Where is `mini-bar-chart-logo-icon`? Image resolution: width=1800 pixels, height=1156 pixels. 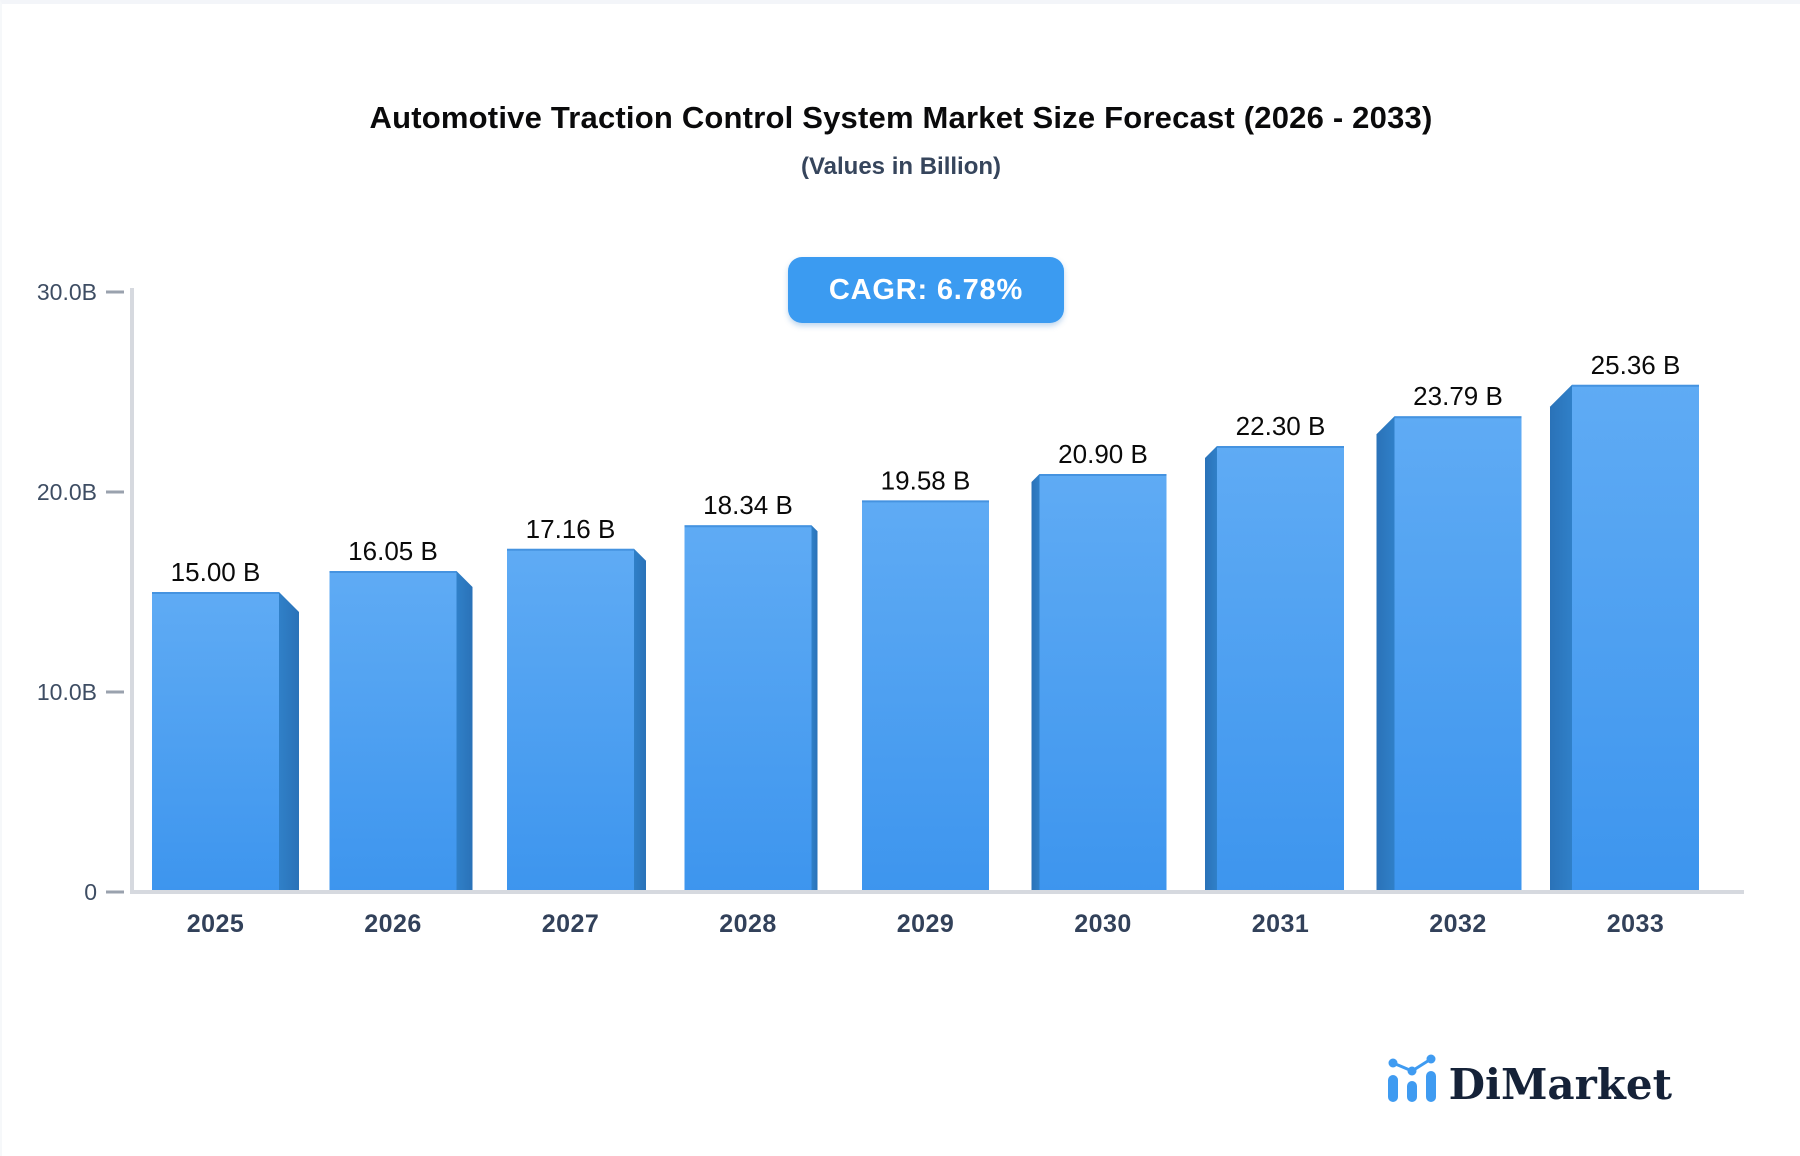 mini-bar-chart-logo-icon is located at coordinates (1411, 1078).